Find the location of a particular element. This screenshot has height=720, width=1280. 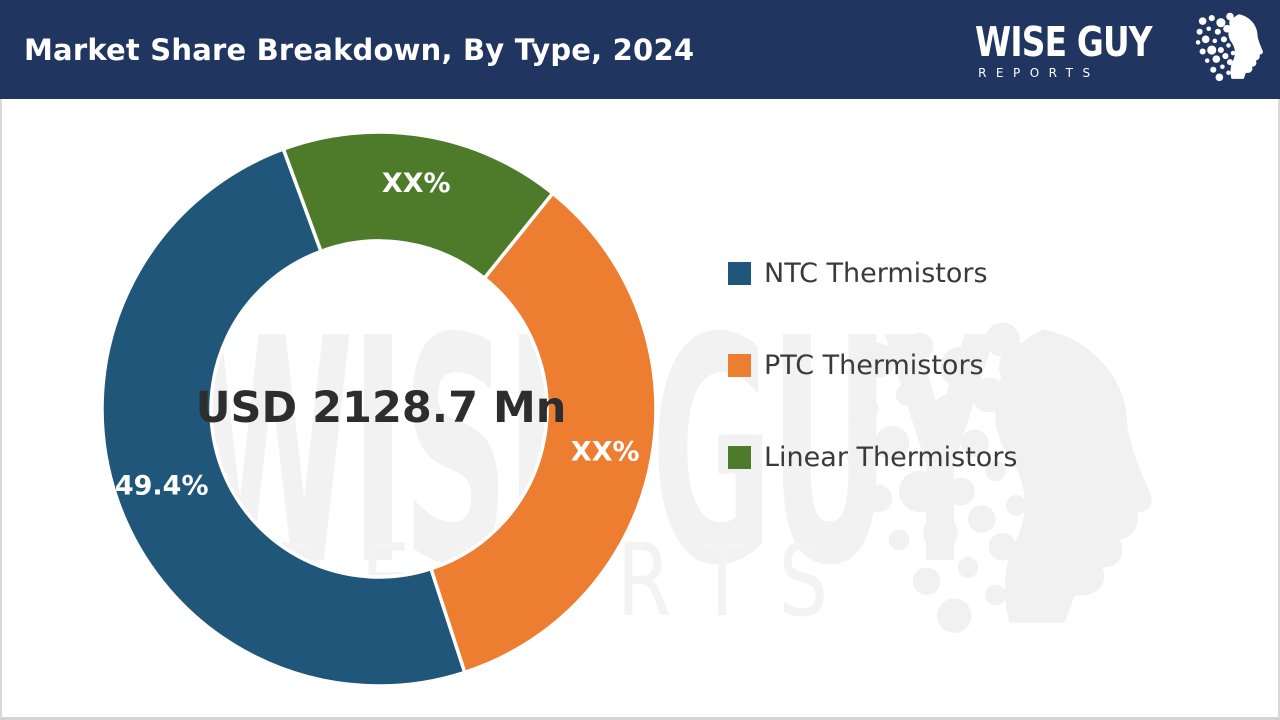

legend-item-ptc: PTC Thermistors is located at coordinates (872, 365).